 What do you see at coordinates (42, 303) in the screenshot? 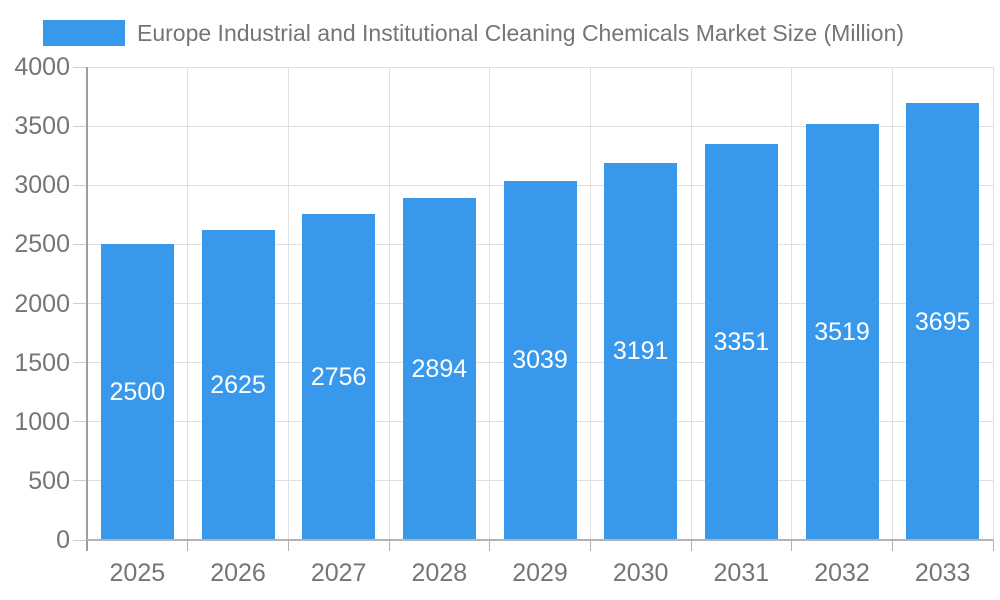
I see `y-tick-label: 2000` at bounding box center [42, 303].